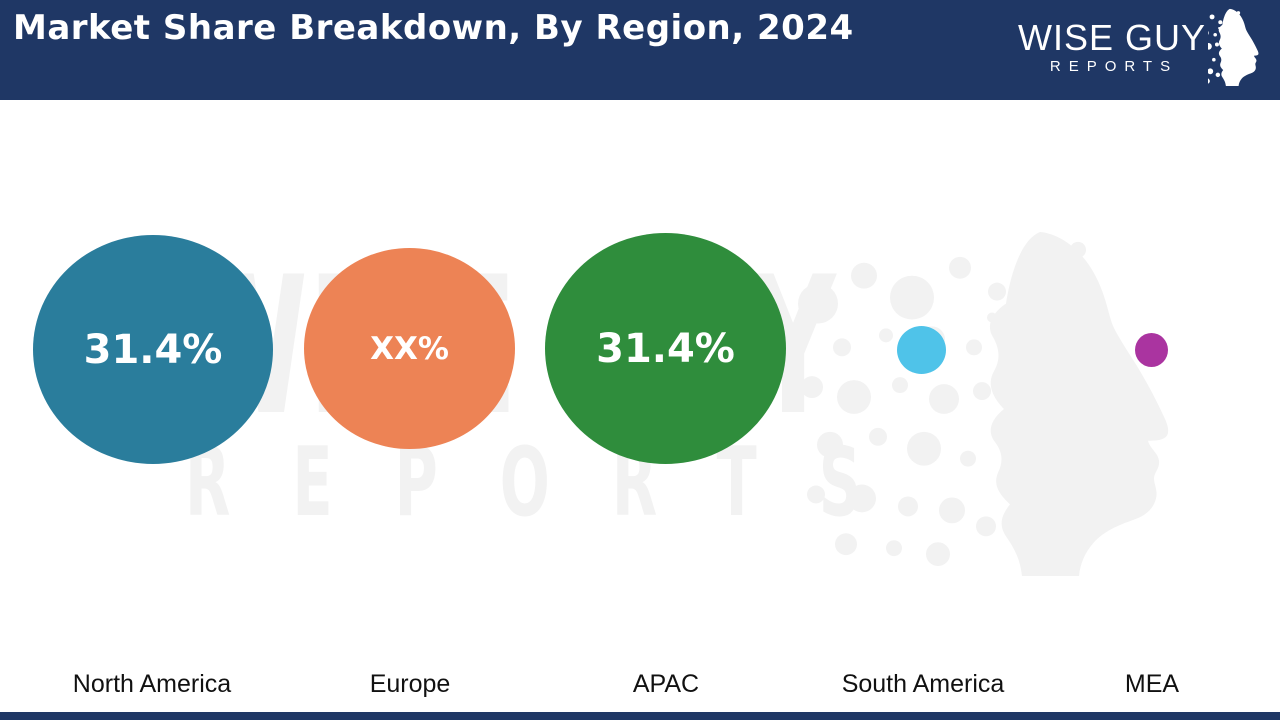 The height and width of the screenshot is (720, 1280). I want to click on bubble-north-america: 31.4%, so click(153, 349).